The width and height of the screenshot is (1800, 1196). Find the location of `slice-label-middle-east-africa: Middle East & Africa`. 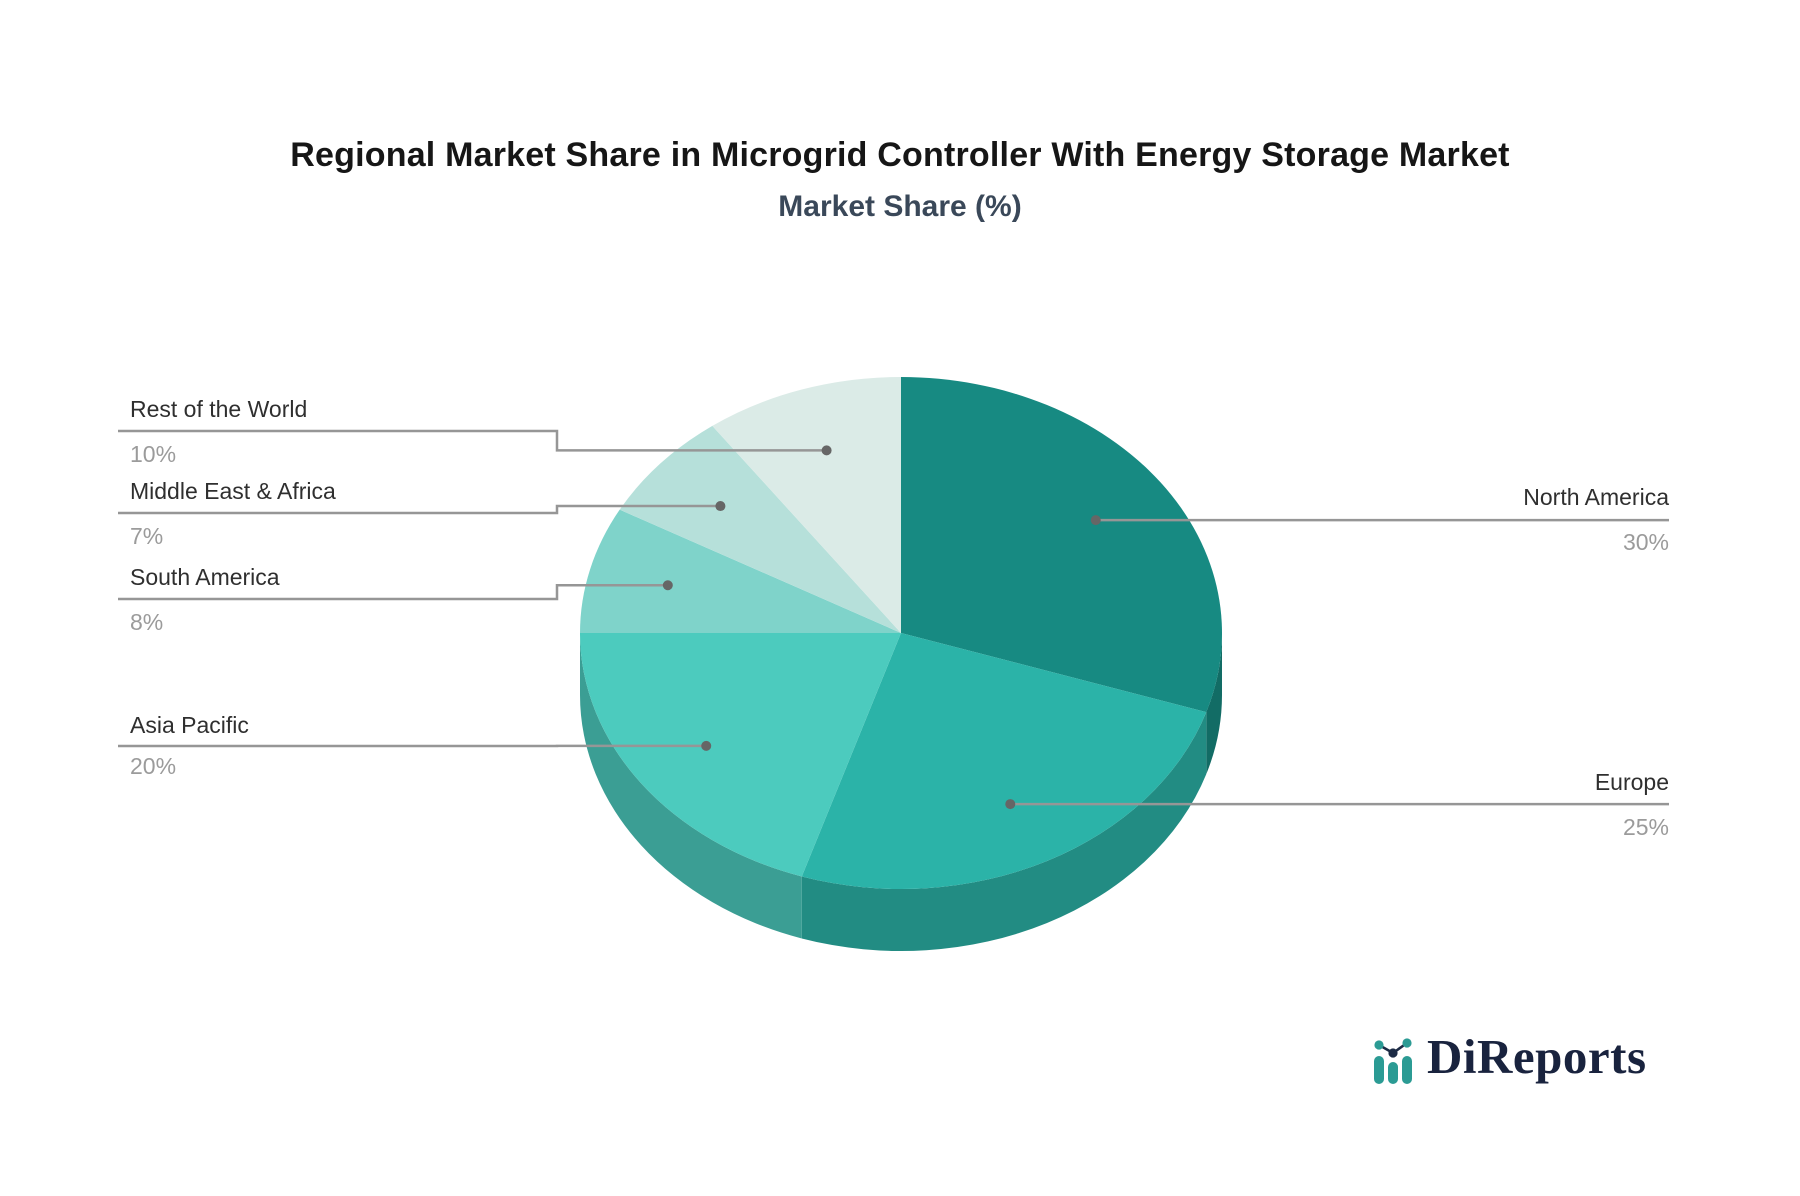

slice-label-middle-east-africa: Middle East & Africa is located at coordinates (233, 491).